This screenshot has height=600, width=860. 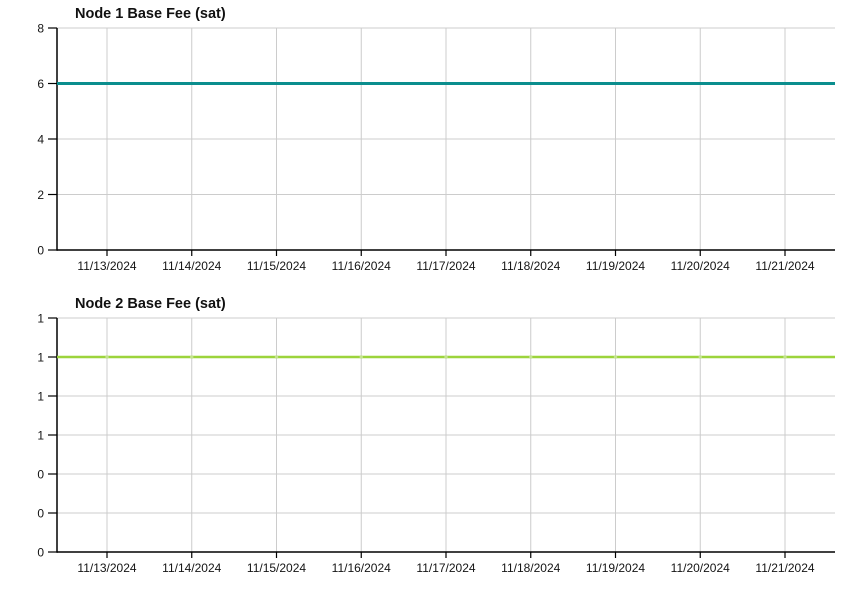 I want to click on y-axis-ticks: 0 2 4 6 8, so click(x=47, y=140).